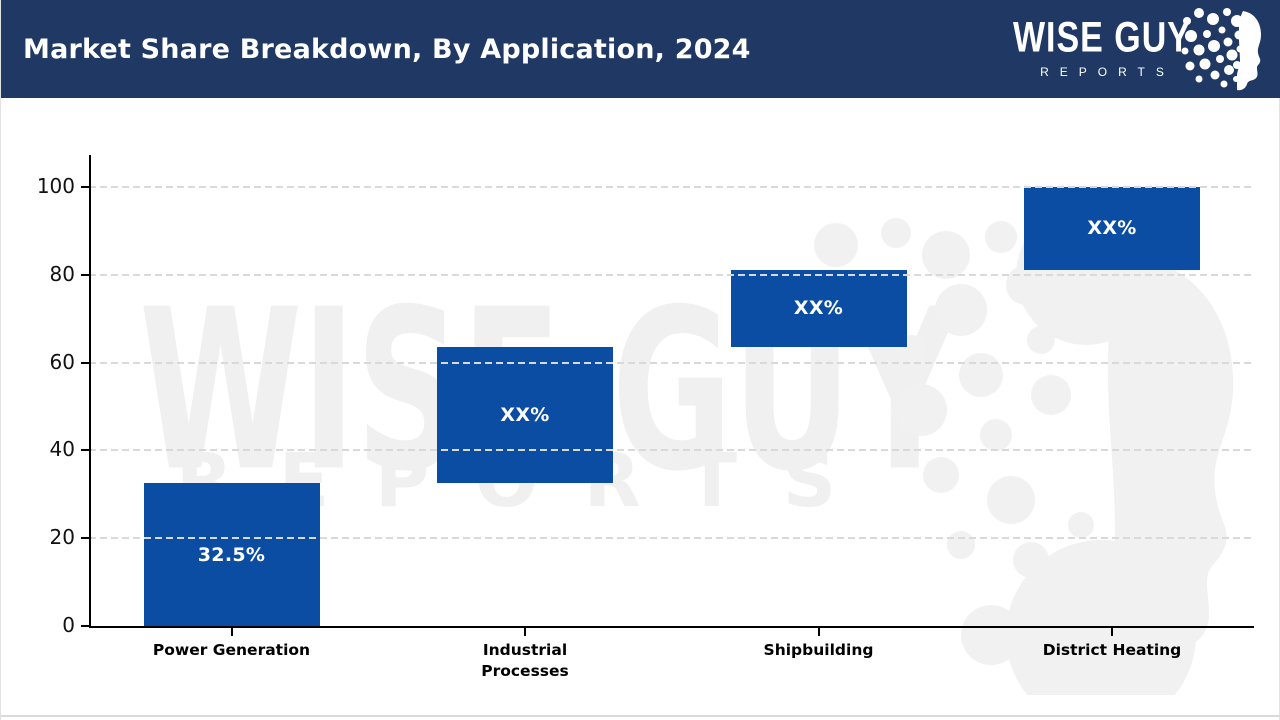 Image resolution: width=1280 pixels, height=720 pixels. What do you see at coordinates (640, 716) in the screenshot?
I see `bottom-rule` at bounding box center [640, 716].